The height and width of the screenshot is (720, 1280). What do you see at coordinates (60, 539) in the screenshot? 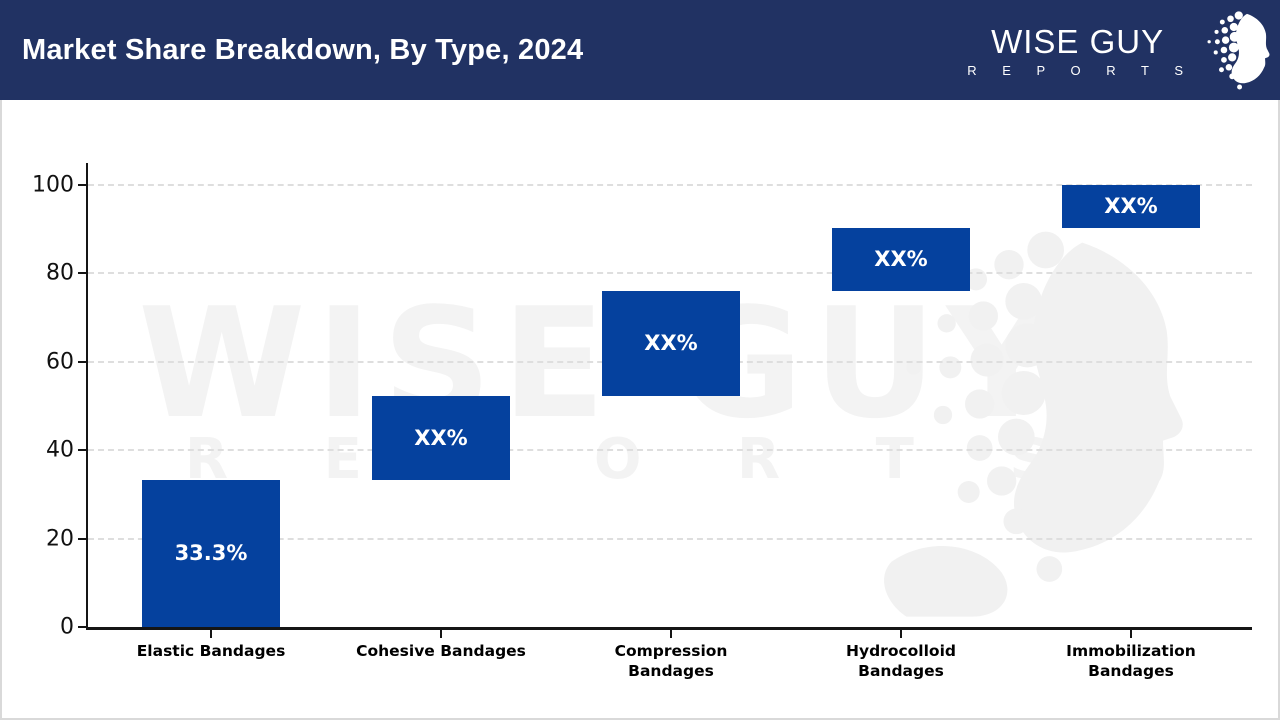
I see `y-tick-label-20: 20` at bounding box center [60, 539].